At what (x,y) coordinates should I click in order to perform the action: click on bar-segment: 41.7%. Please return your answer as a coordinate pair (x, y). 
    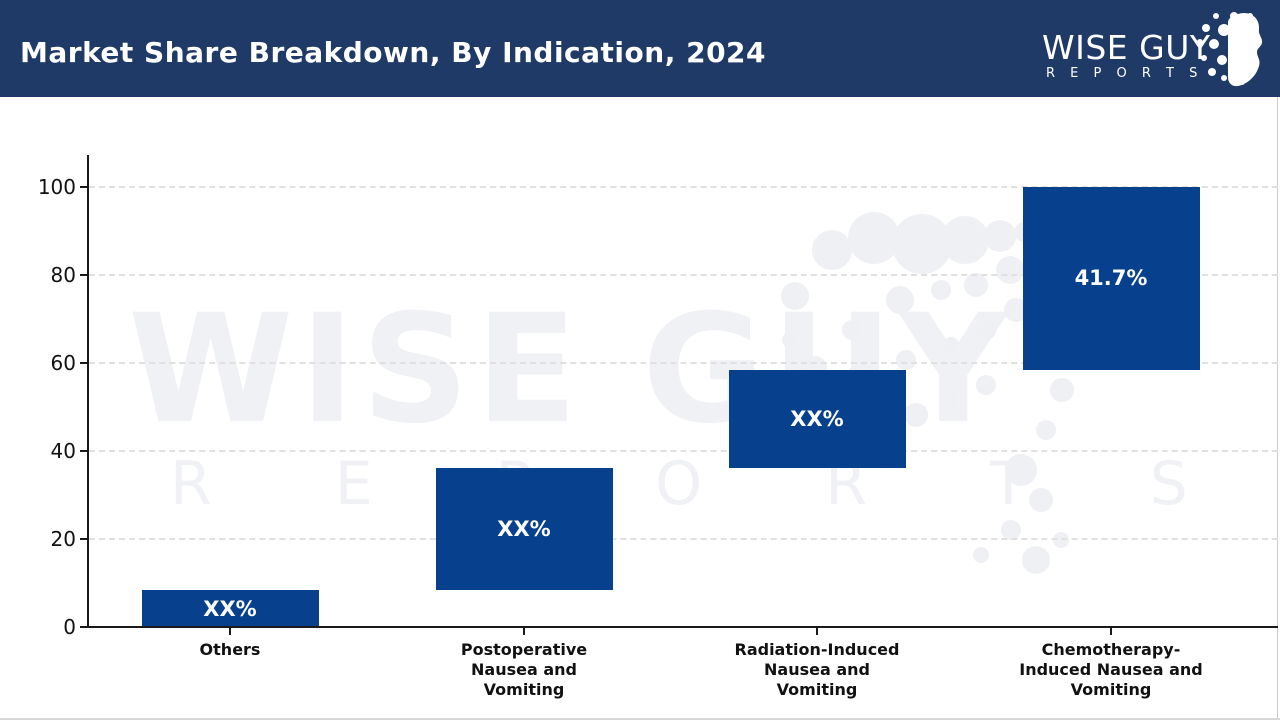
    Looking at the image, I should click on (1111, 278).